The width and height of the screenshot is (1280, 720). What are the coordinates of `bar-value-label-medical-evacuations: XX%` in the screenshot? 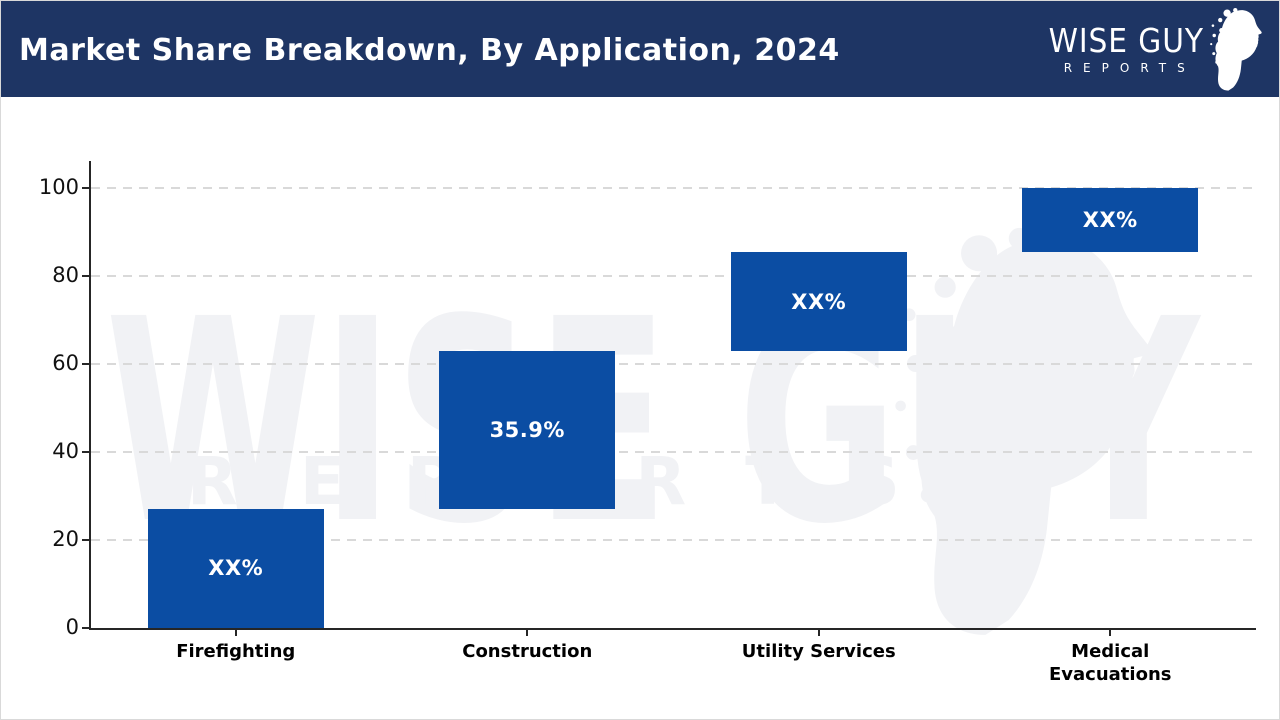 It's located at (1110, 220).